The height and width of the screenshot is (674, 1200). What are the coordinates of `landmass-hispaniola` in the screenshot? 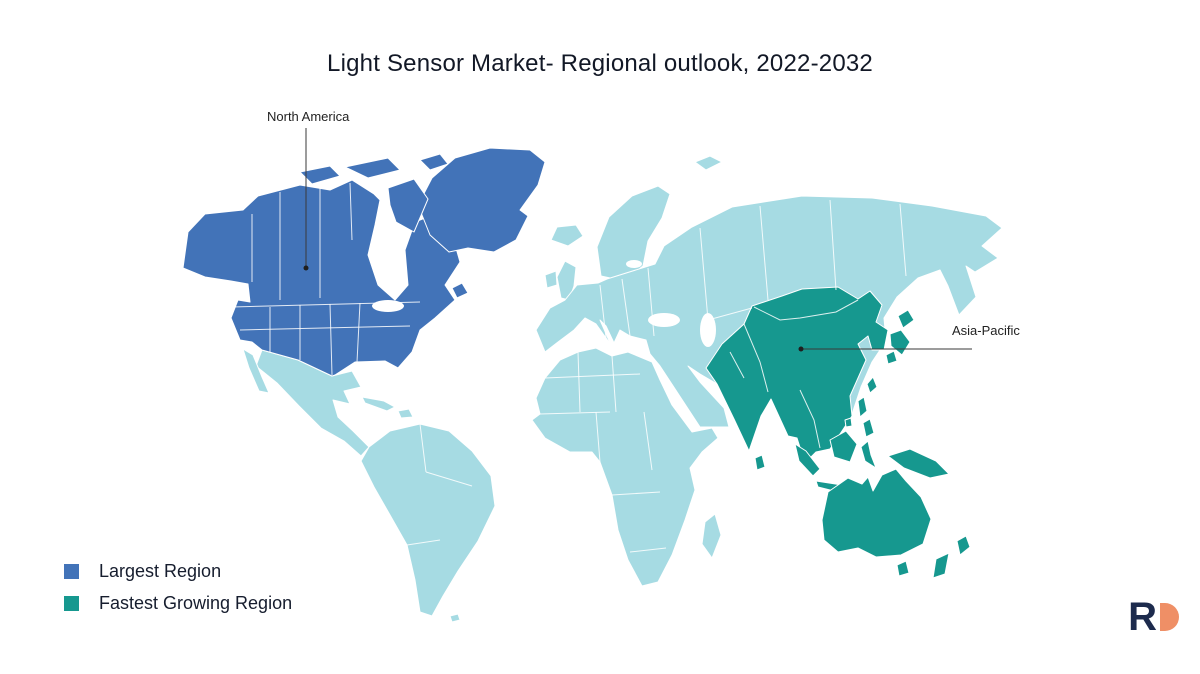 It's located at (405, 413).